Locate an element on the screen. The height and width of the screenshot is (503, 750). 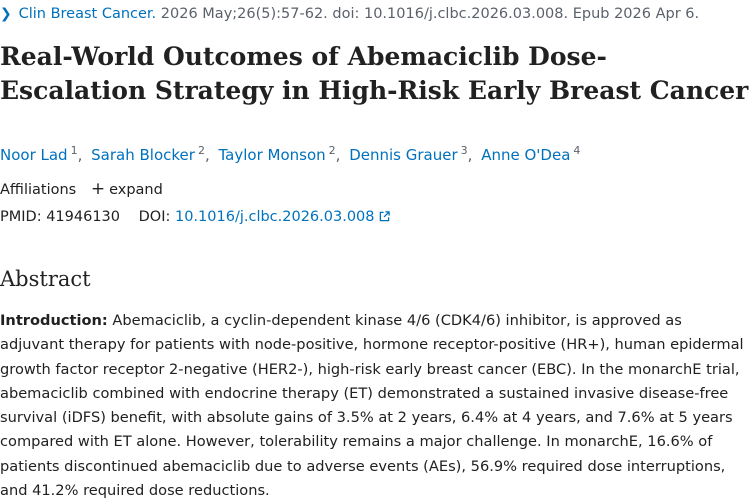
expand-affiliations-button: + expand is located at coordinates (126, 189).